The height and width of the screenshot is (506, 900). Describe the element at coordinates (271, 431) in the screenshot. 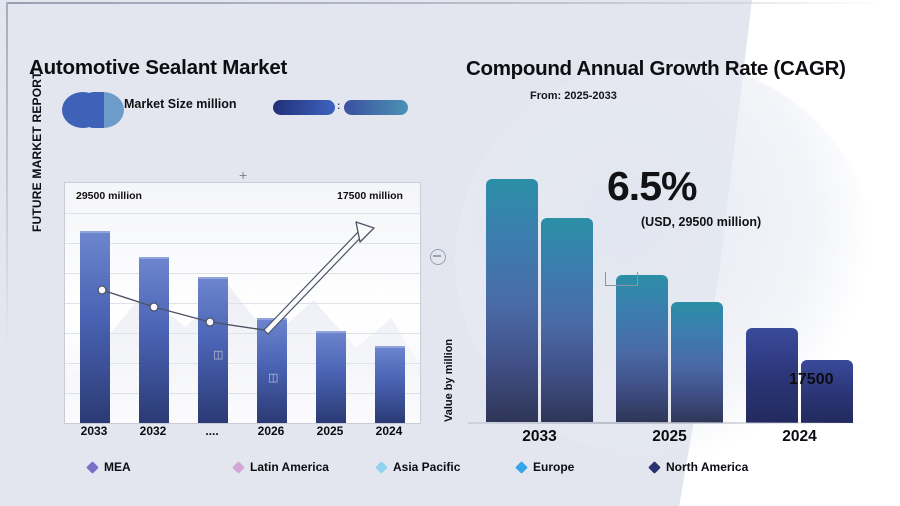

I see `x-axis-tick-label: 2026` at that location.